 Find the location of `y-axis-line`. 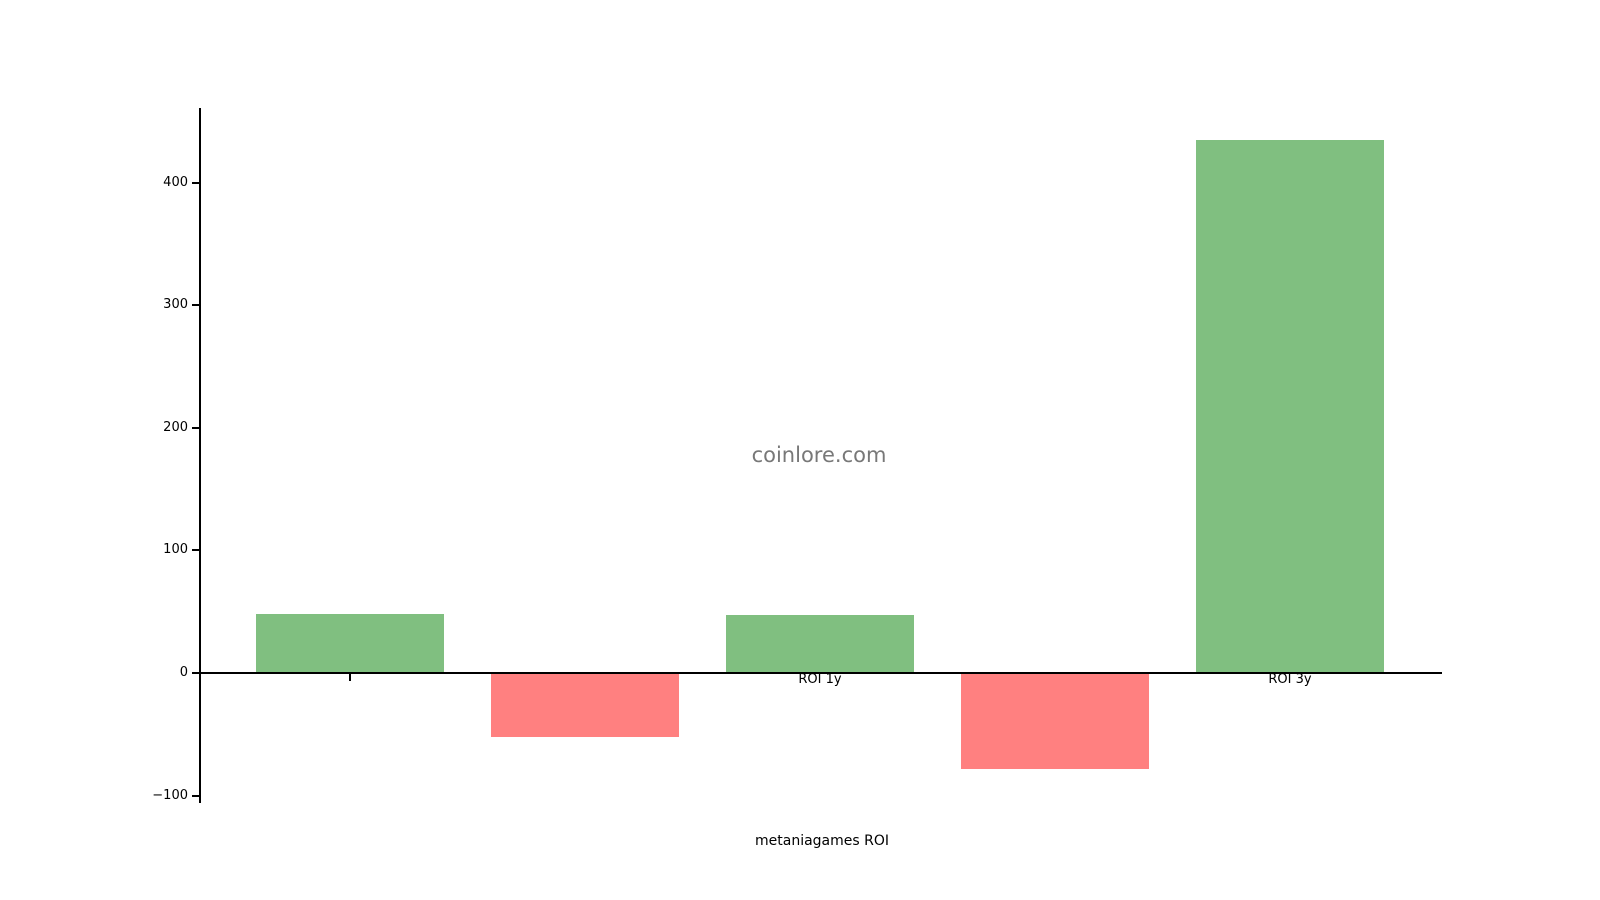

y-axis-line is located at coordinates (200, 455).